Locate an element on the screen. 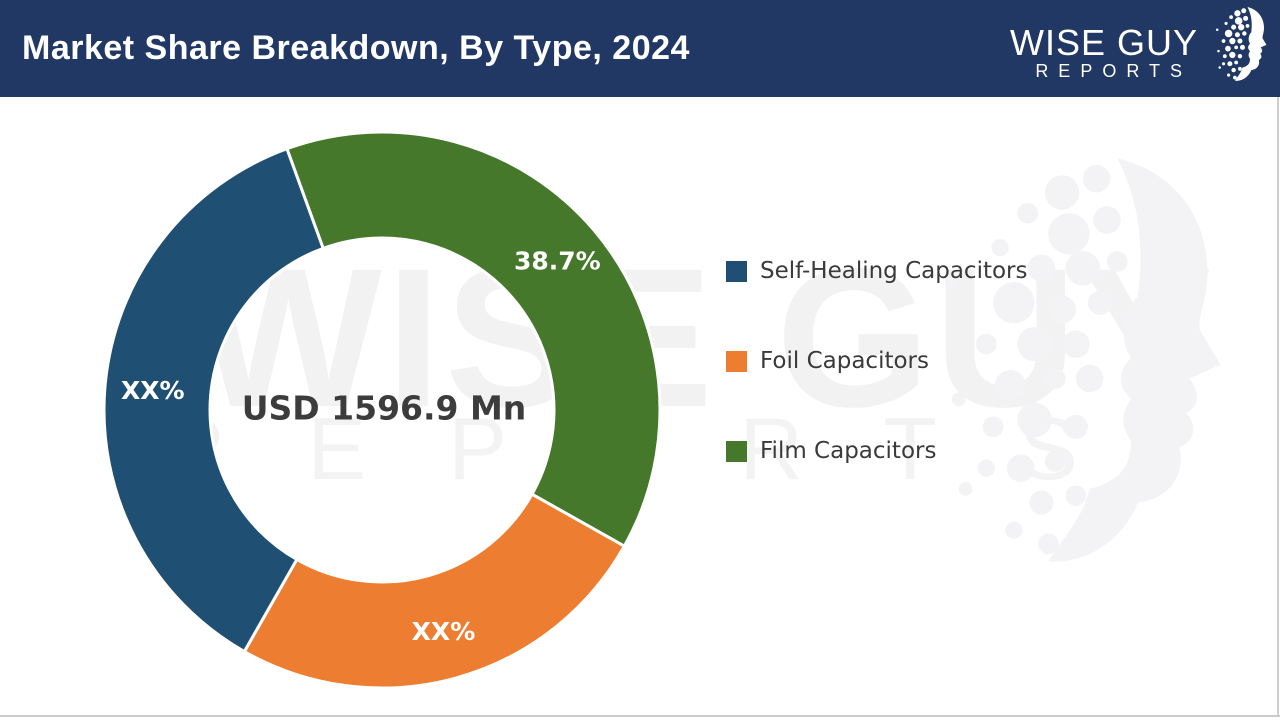  legend-item-film-capacitors: Film Capacitors is located at coordinates (831, 451).